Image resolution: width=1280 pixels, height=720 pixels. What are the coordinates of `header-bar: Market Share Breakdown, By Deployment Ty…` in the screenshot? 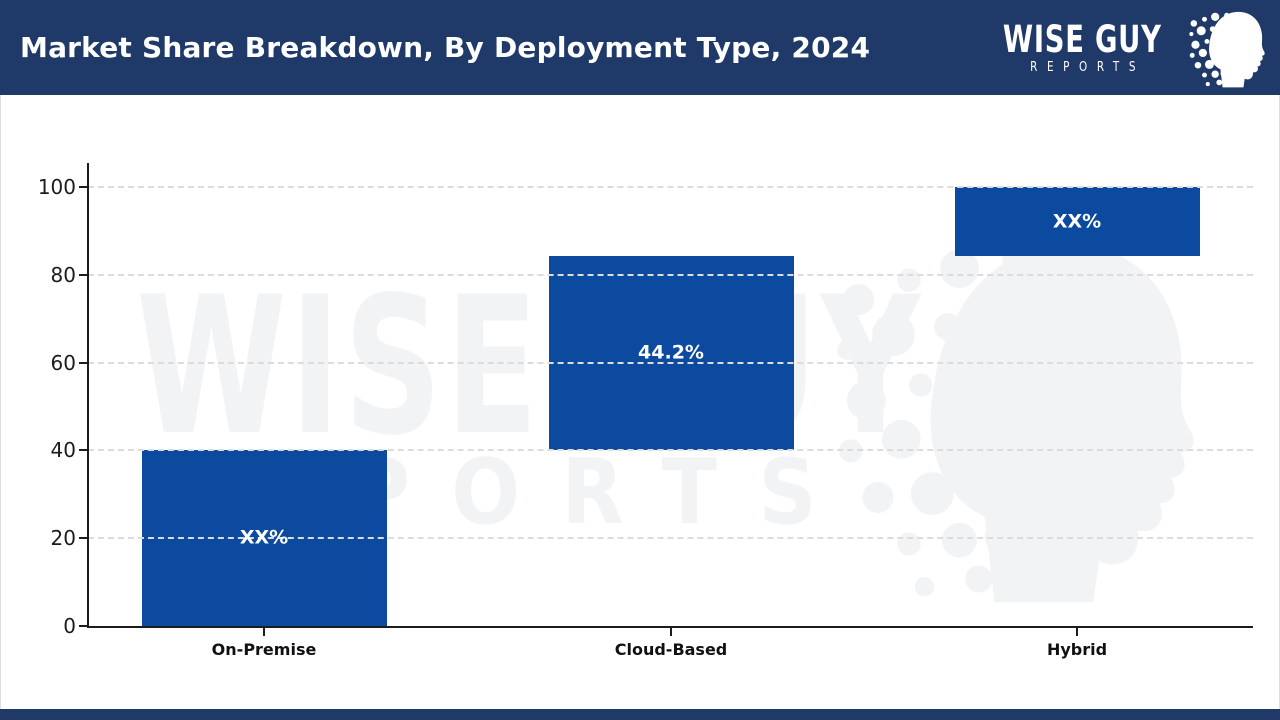 It's located at (640, 47).